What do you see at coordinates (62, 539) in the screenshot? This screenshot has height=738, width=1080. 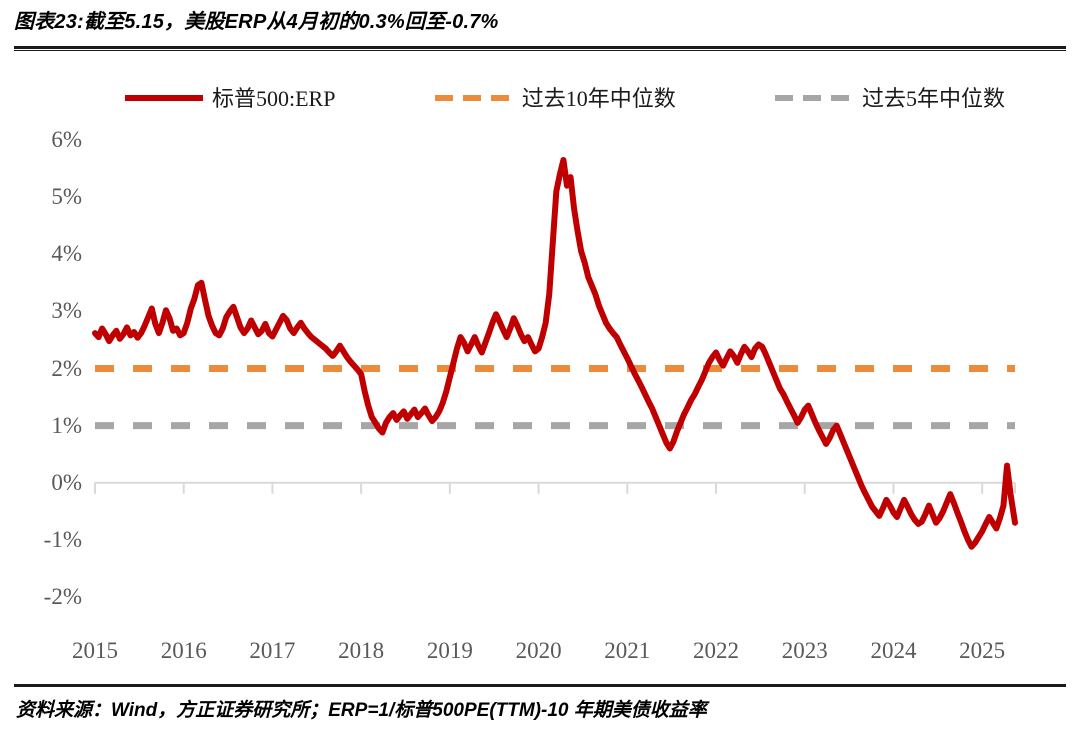 I see `y-tick-label: -1%` at bounding box center [62, 539].